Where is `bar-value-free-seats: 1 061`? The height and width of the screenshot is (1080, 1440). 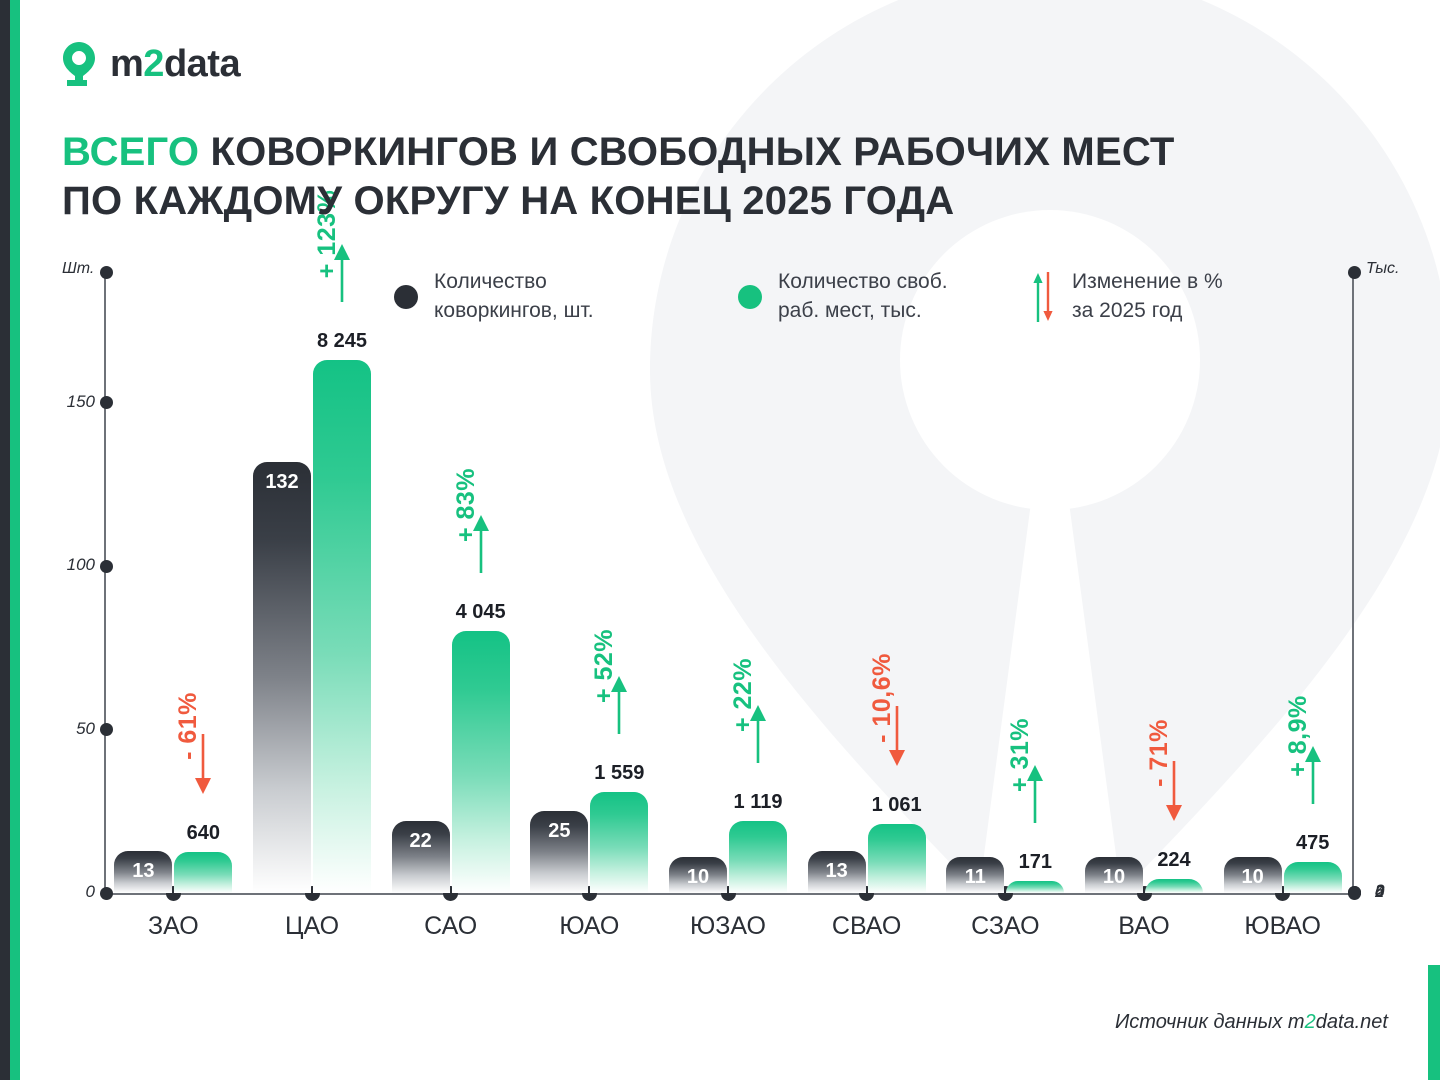 bar-value-free-seats: 1 061 is located at coordinates (896, 805).